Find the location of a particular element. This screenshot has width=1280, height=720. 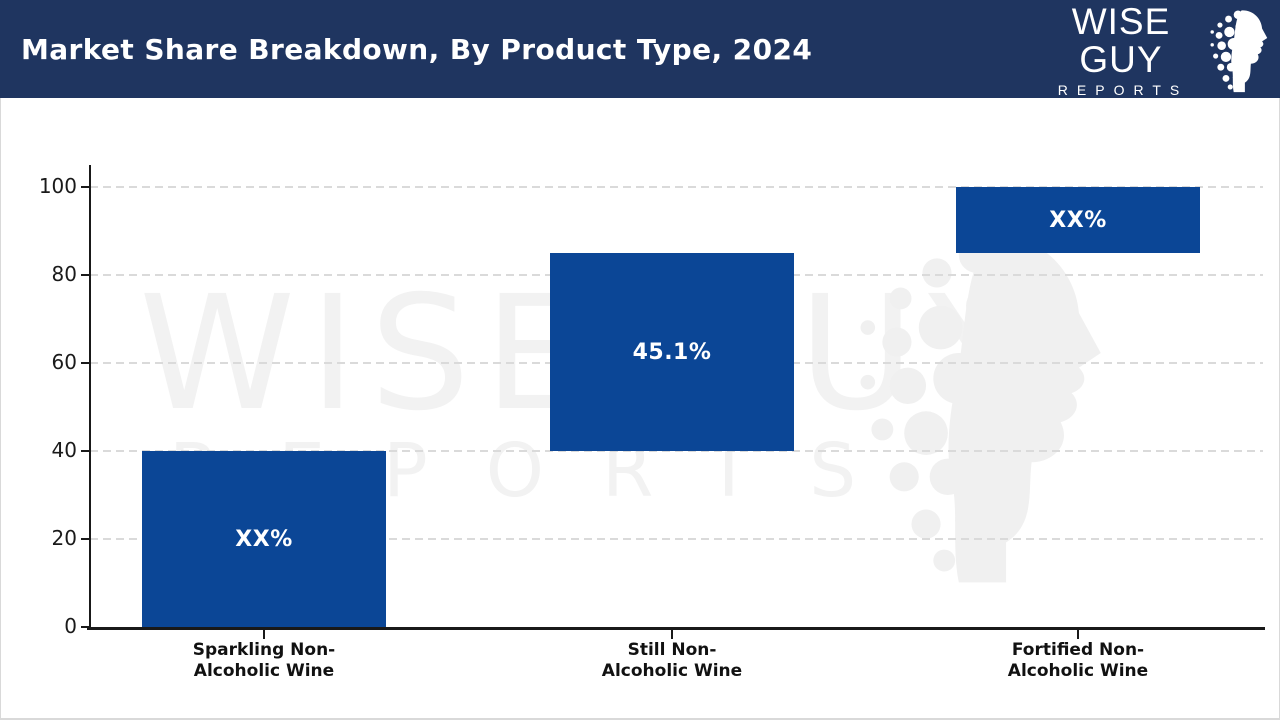

x-axis-line is located at coordinates (676, 628).